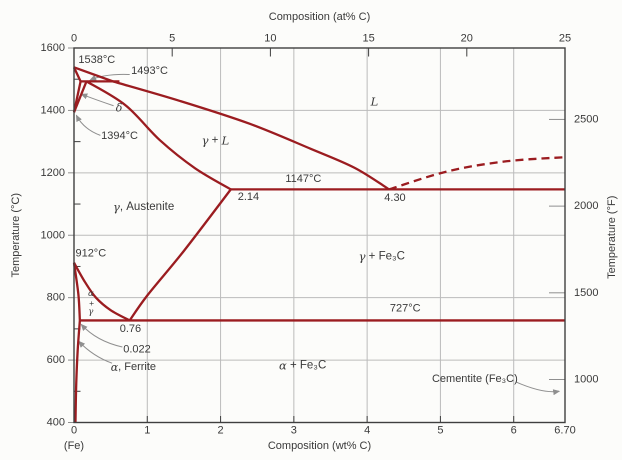 This screenshot has height=460, width=622. Describe the element at coordinates (119, 136) in the screenshot. I see `label-1394c: 1394°C` at that location.